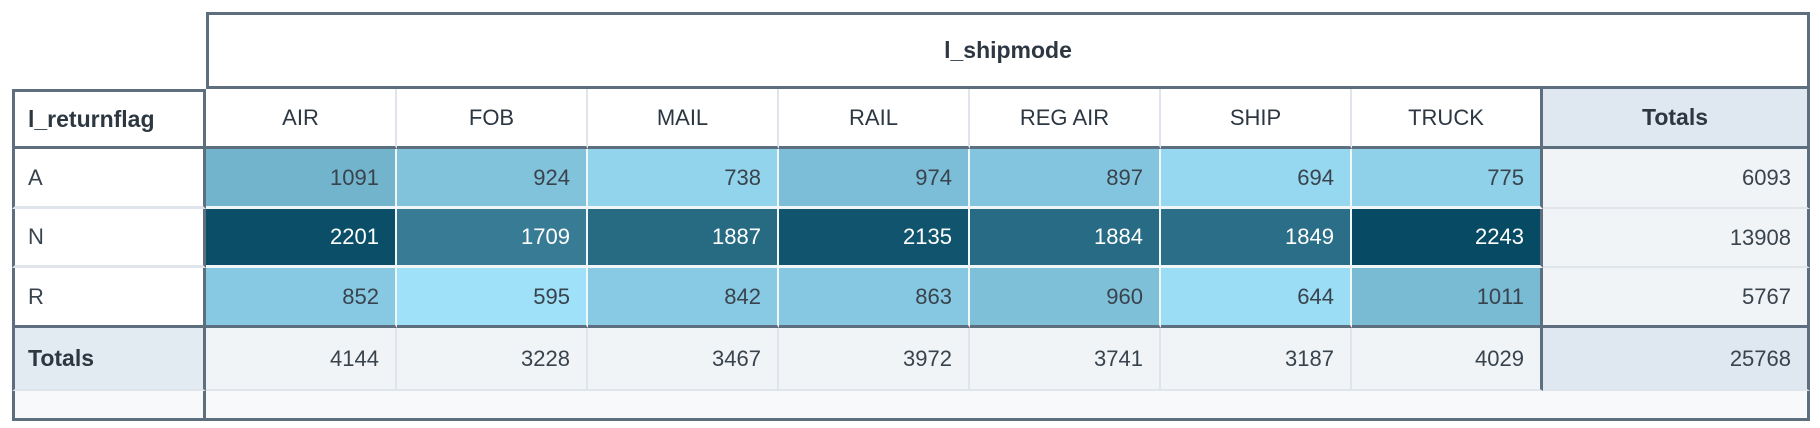 The width and height of the screenshot is (1820, 428). Describe the element at coordinates (109, 406) in the screenshot. I see `footer-spacer-left` at that location.